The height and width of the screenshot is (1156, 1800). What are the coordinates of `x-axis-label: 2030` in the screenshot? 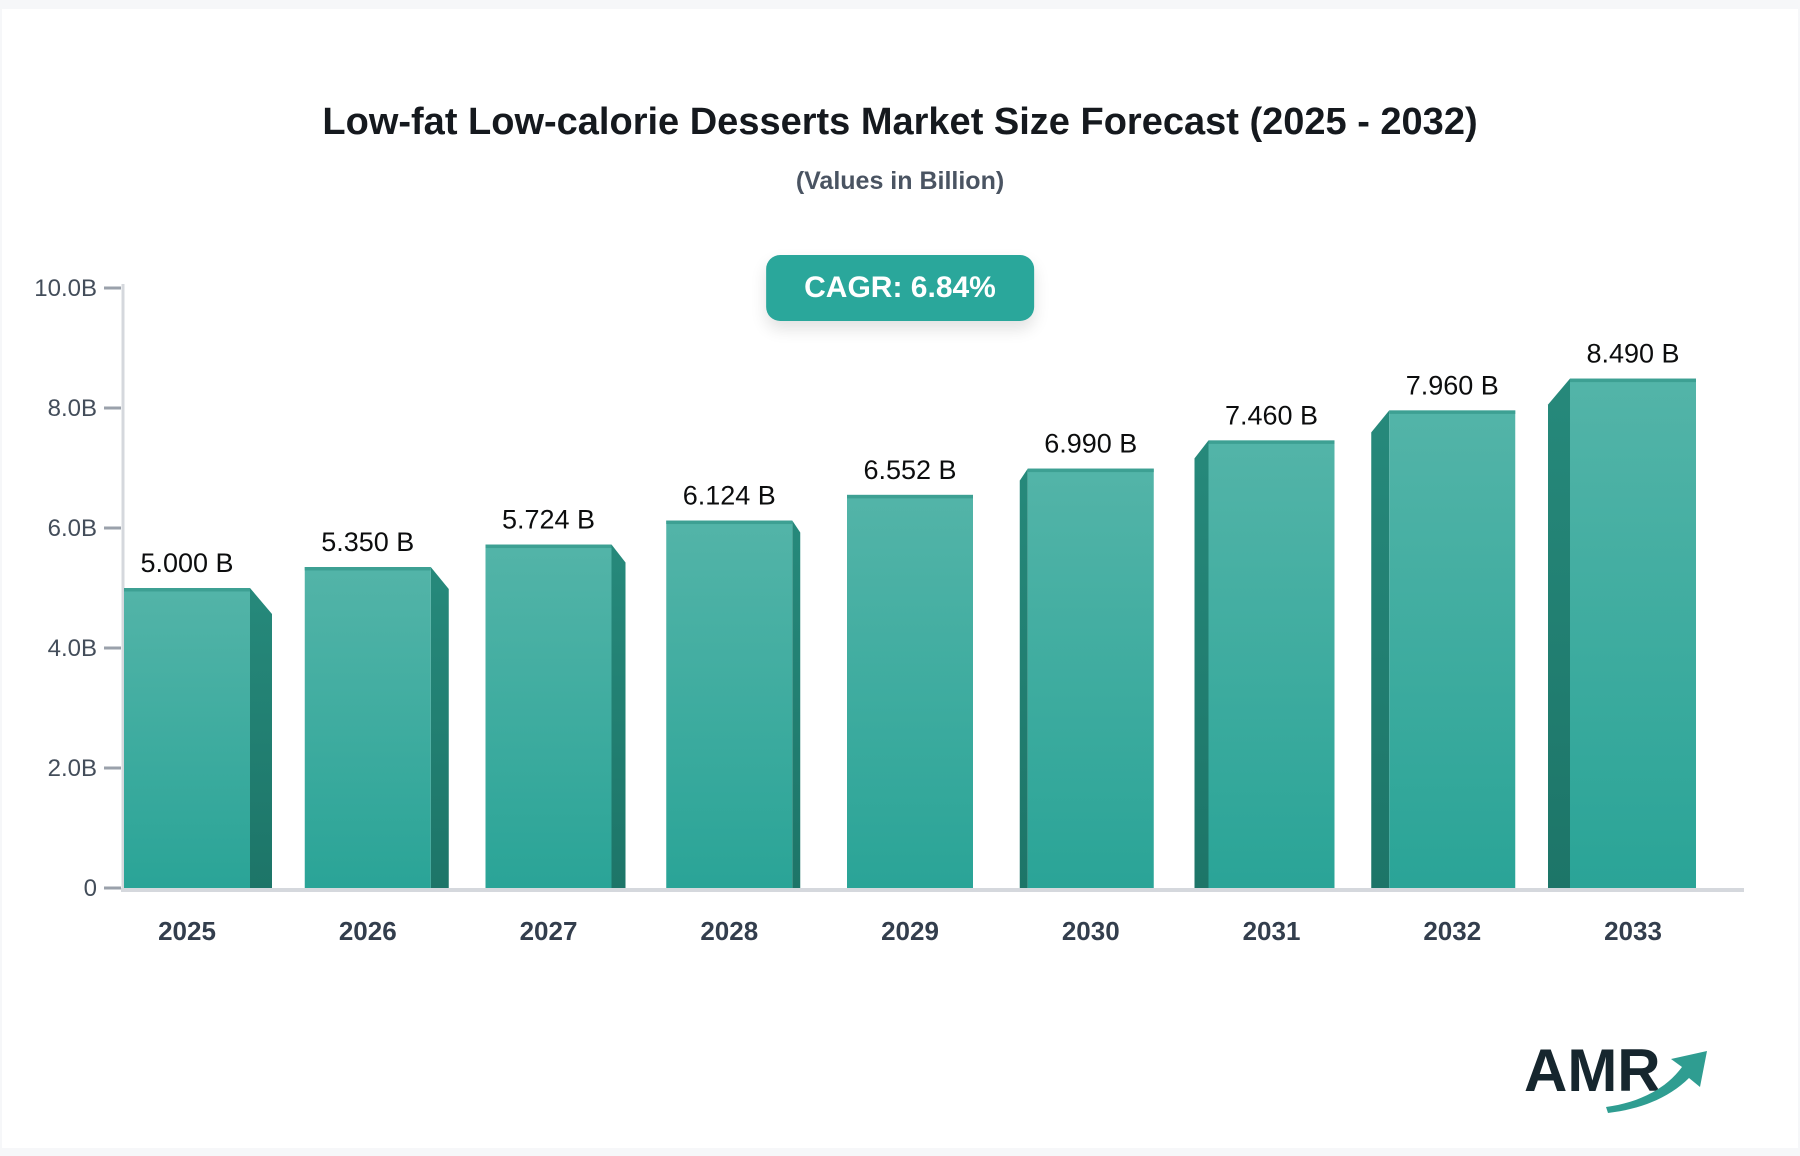 It's located at (1091, 931).